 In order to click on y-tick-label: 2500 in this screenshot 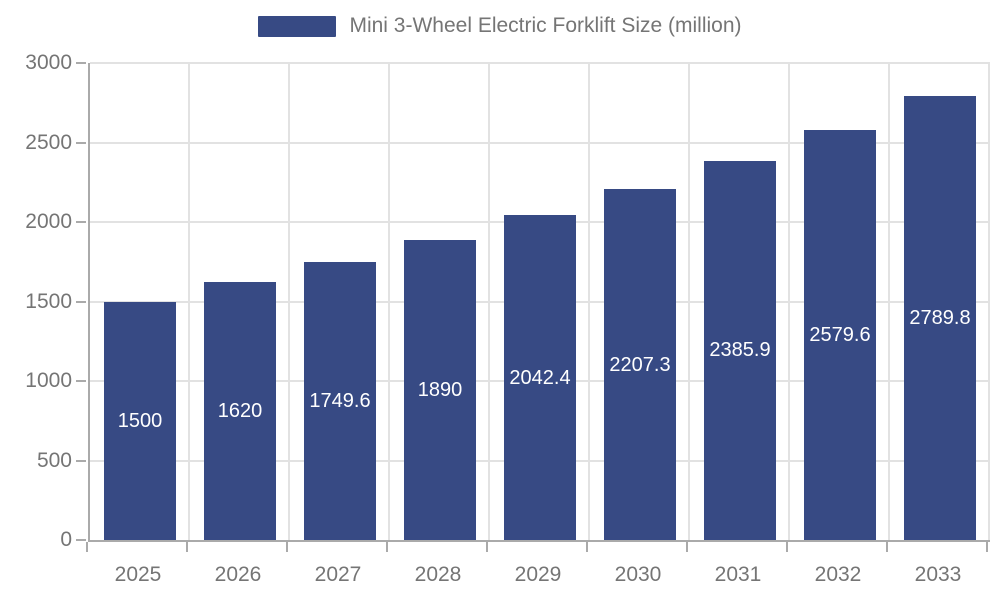, I will do `click(48, 142)`.